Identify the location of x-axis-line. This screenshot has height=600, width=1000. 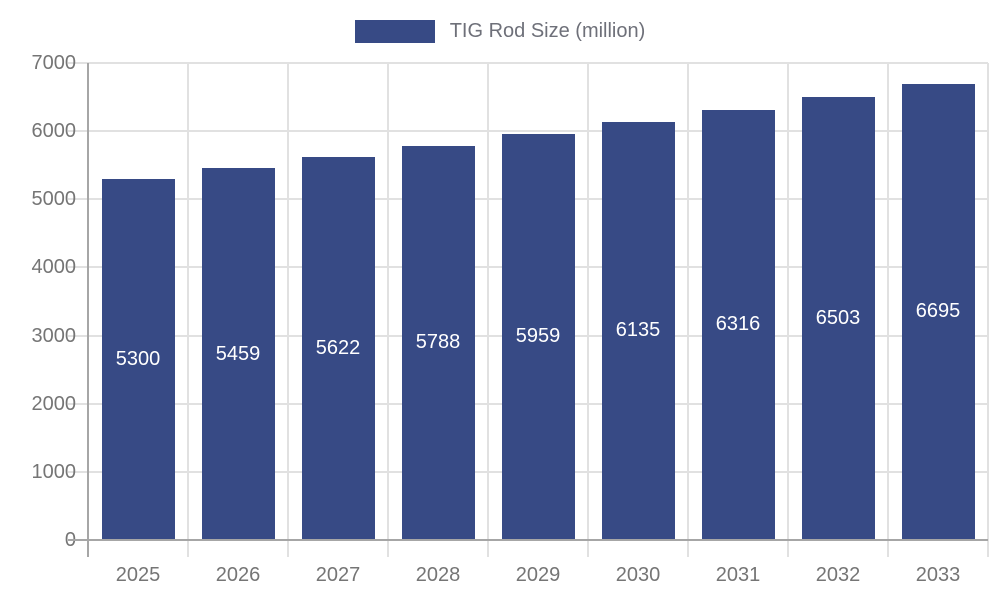
(528, 540).